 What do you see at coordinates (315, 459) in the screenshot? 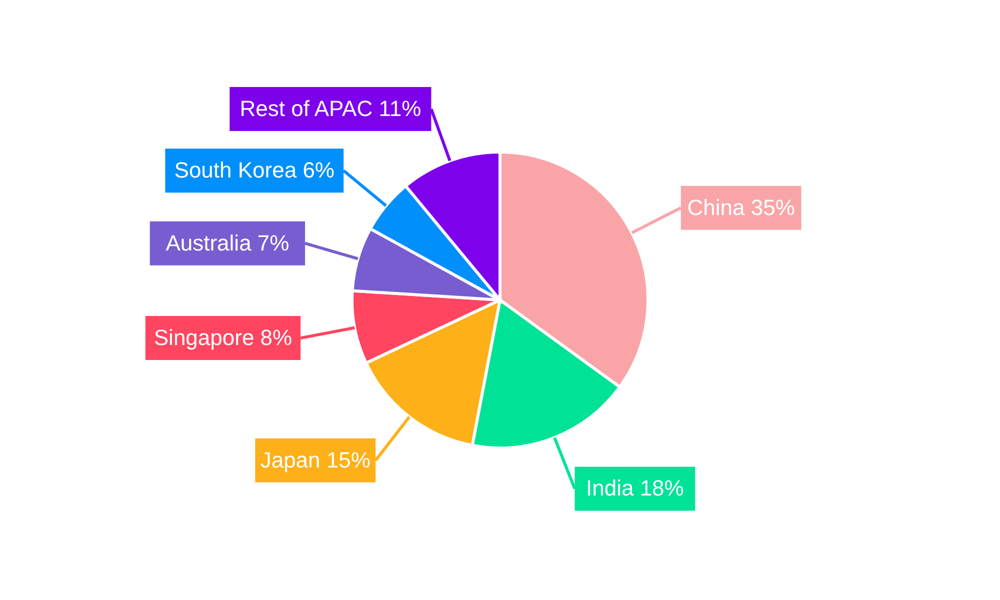
I see `slice-label: Japan 15%` at bounding box center [315, 459].